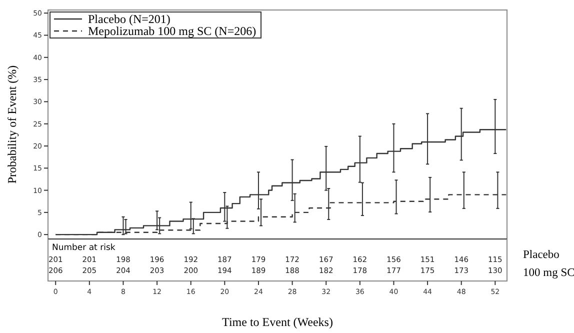 The image size is (574, 333). Describe the element at coordinates (172, 31) in the screenshot. I see `legend-label: Mepolizumab 100 mg SC (N=206)` at that location.